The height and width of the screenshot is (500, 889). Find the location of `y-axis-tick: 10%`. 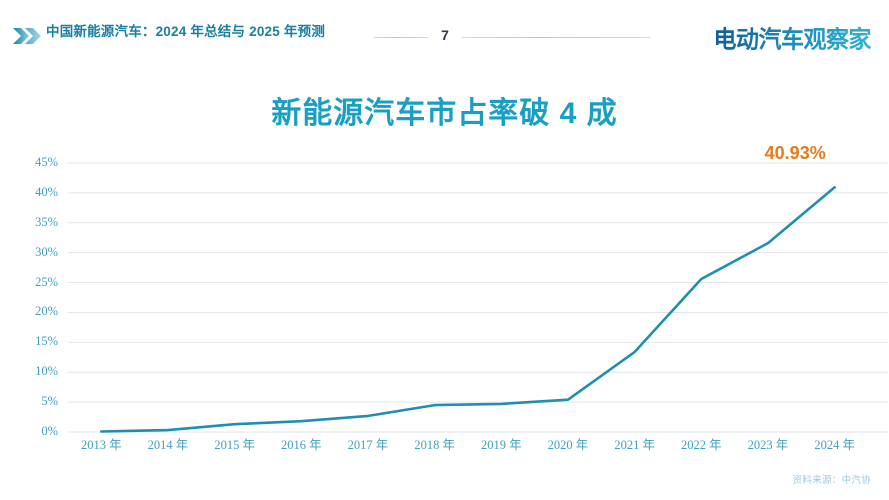

y-axis-tick: 10% is located at coordinates (46, 371).